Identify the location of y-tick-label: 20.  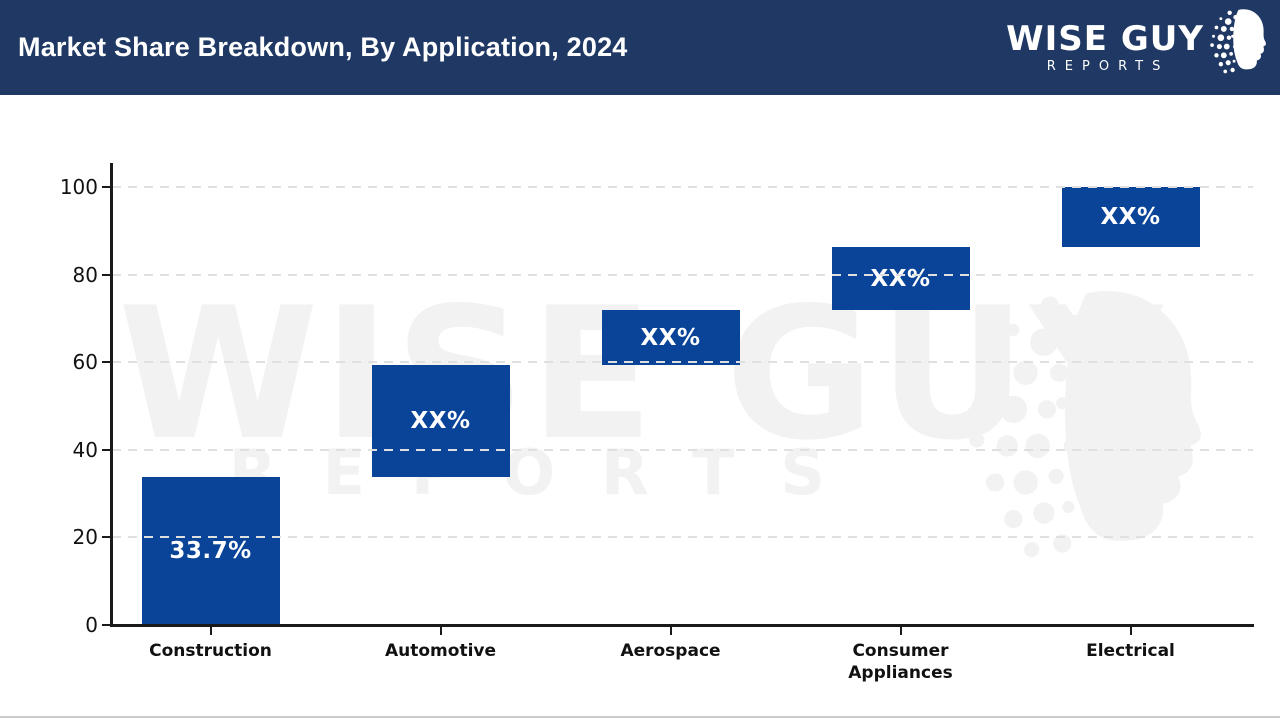
(85, 537).